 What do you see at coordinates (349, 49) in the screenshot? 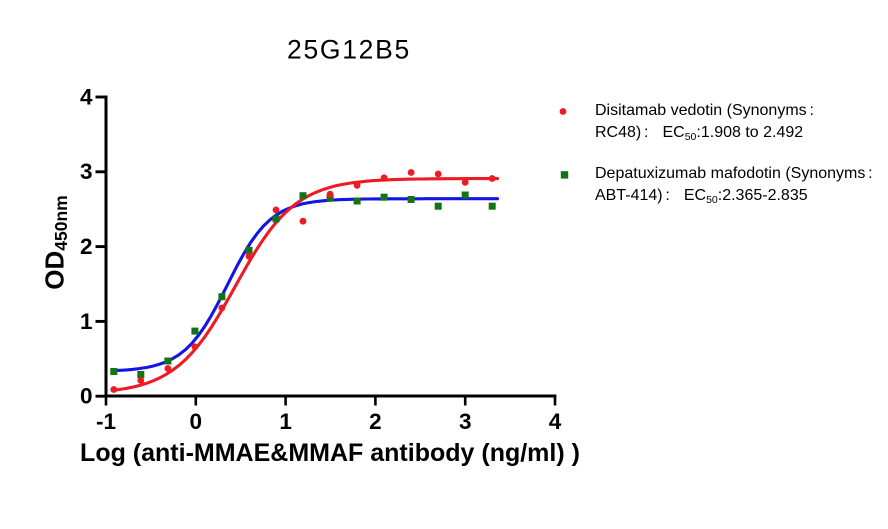
I see `svg-text: 25G12B5` at bounding box center [349, 49].